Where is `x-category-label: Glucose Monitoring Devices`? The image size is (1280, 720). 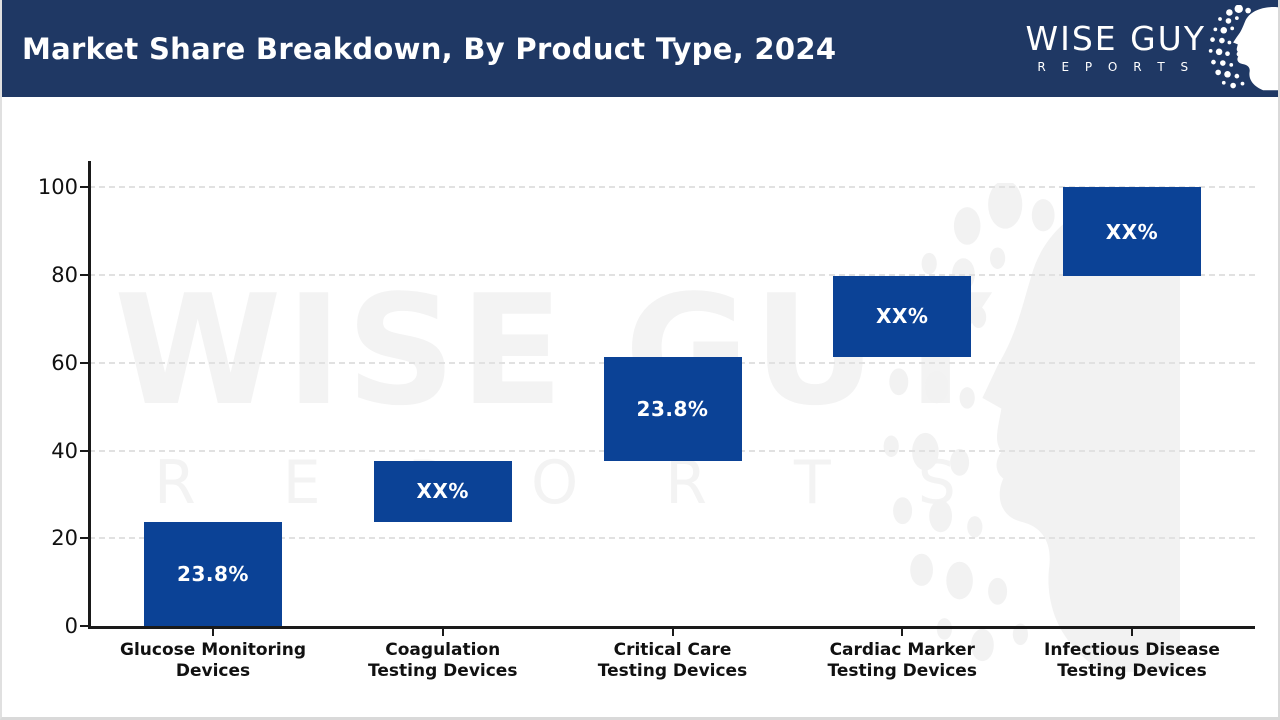 x-category-label: Glucose Monitoring Devices is located at coordinates (213, 660).